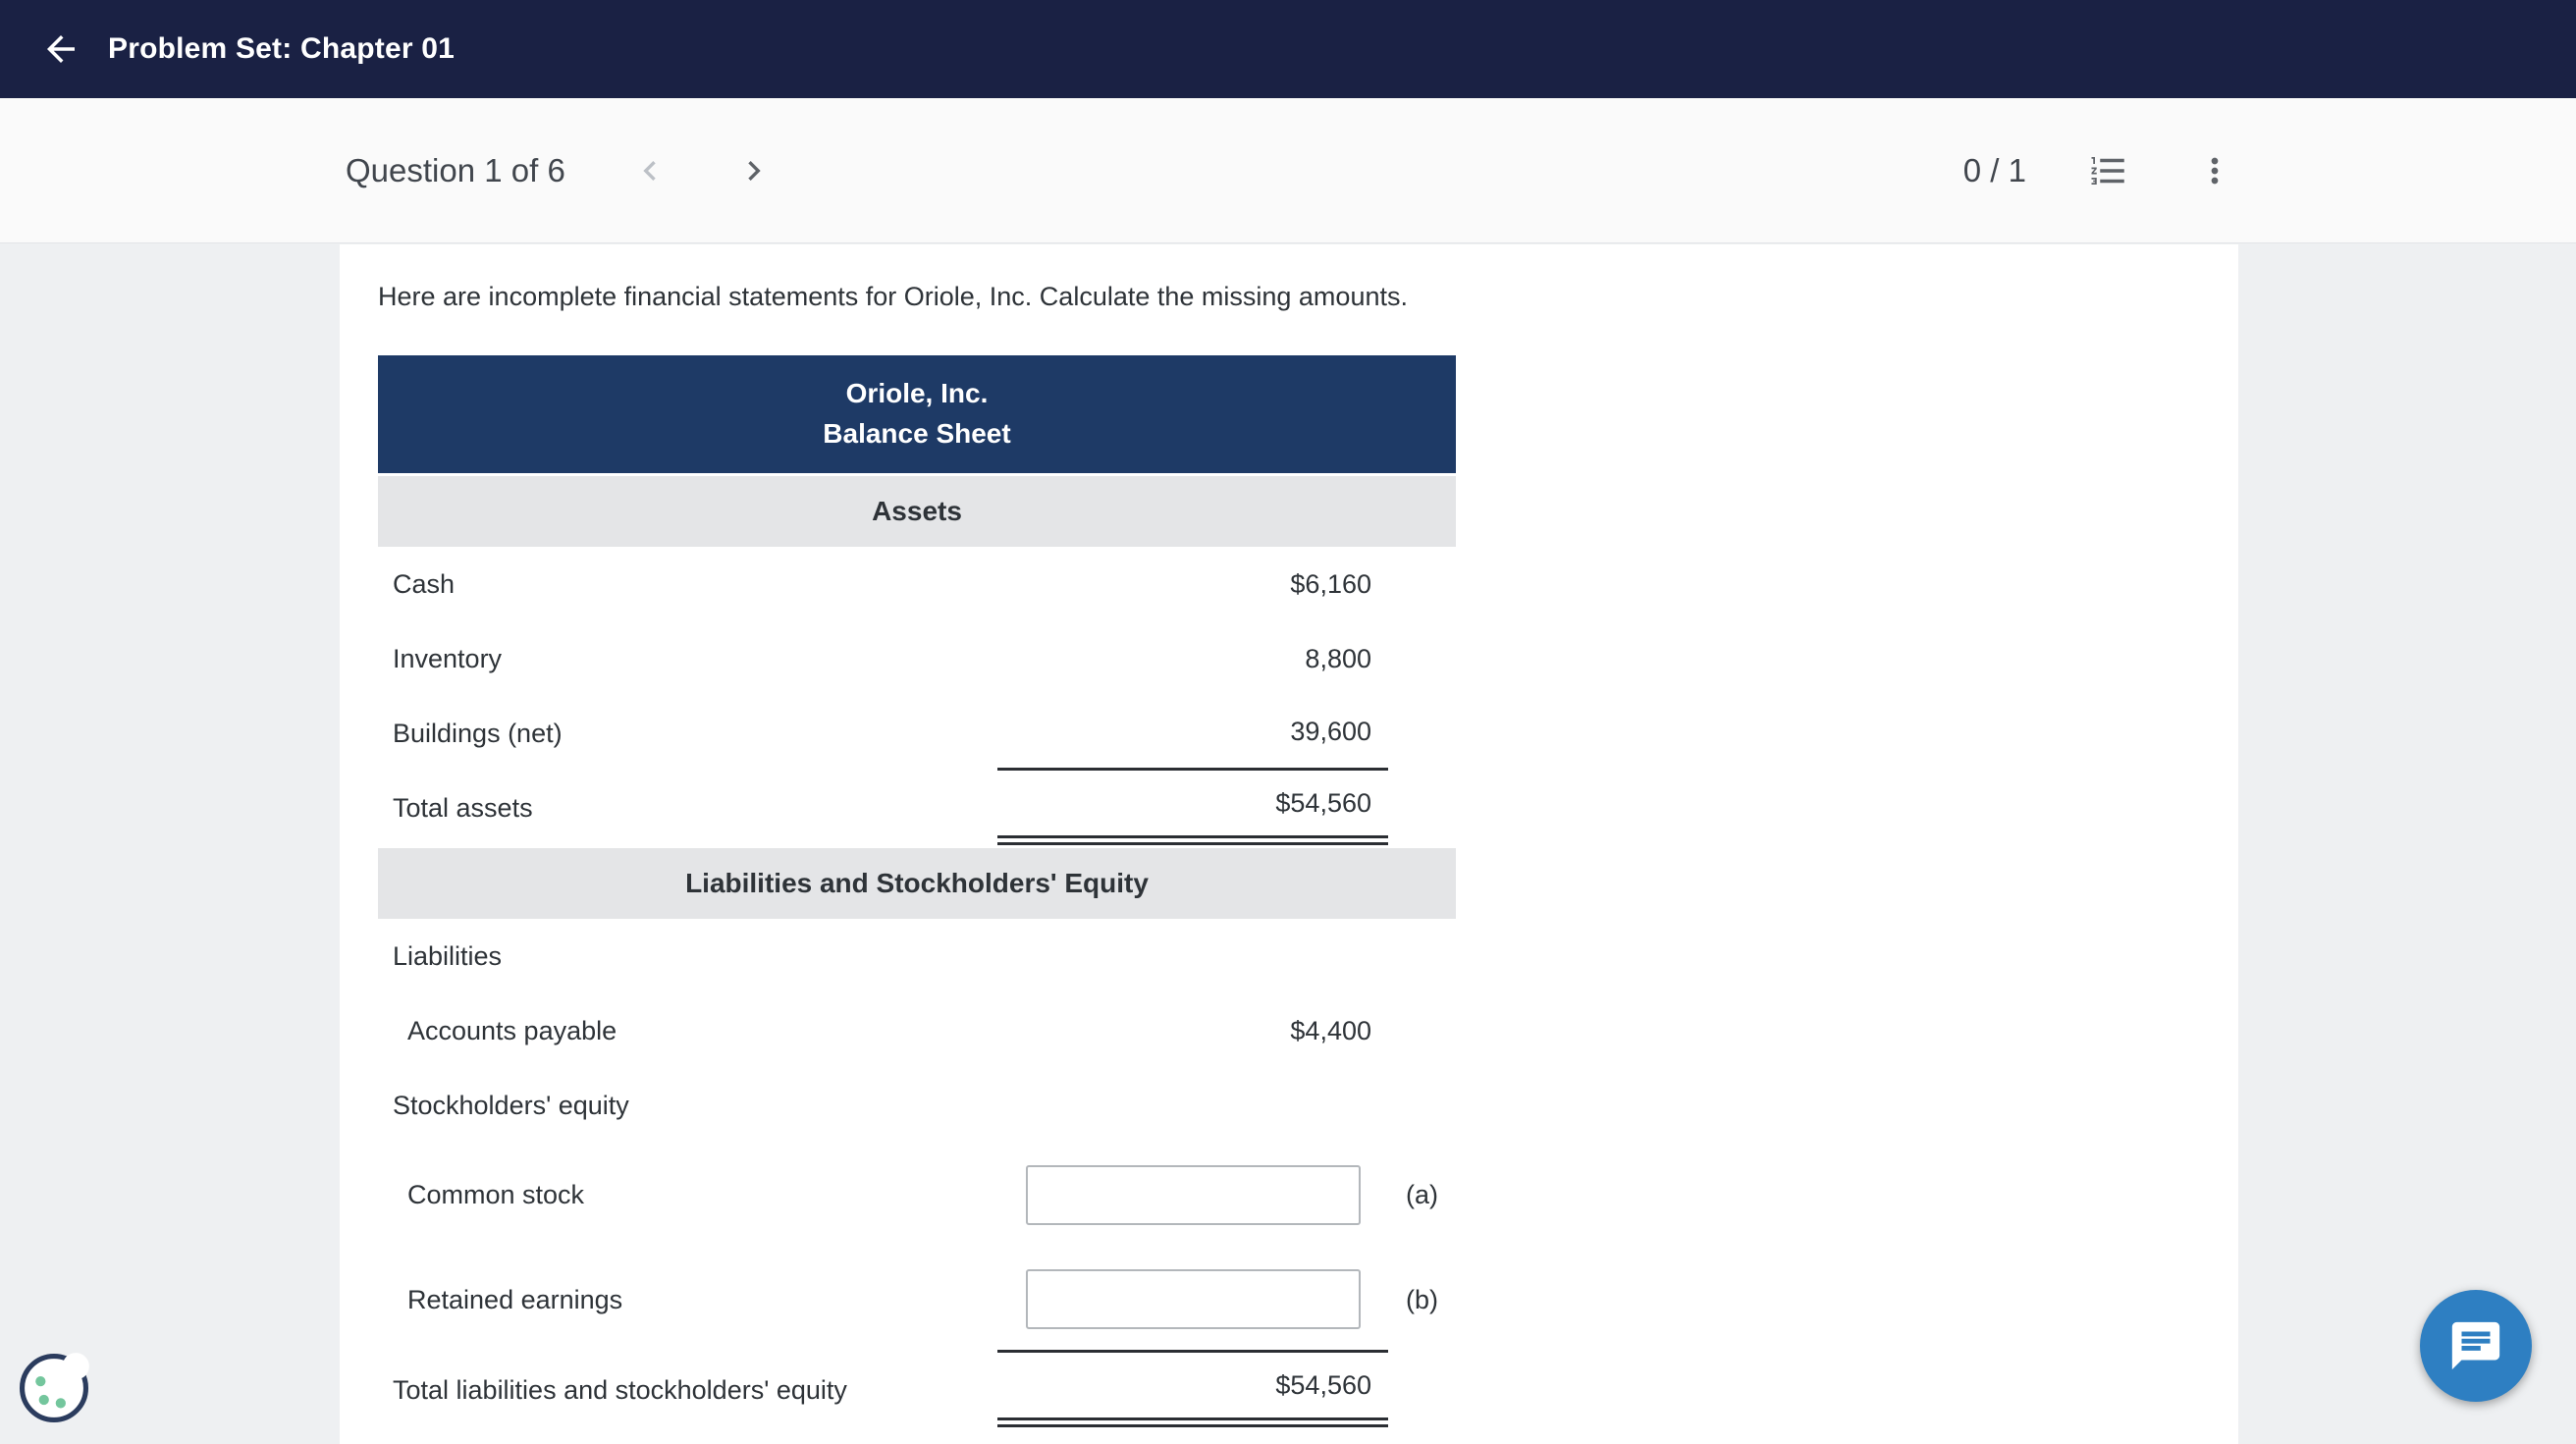 This screenshot has width=2576, height=1444. Describe the element at coordinates (478, 733) in the screenshot. I see `row-label: Buildings (net)` at that location.